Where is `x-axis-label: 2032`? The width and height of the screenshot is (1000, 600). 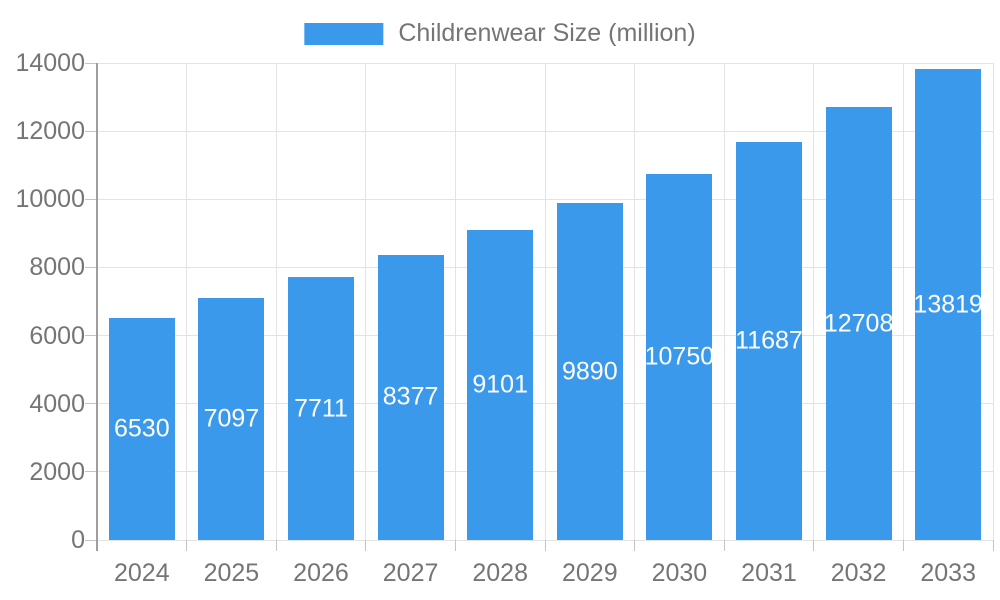
x-axis-label: 2032 is located at coordinates (858, 573).